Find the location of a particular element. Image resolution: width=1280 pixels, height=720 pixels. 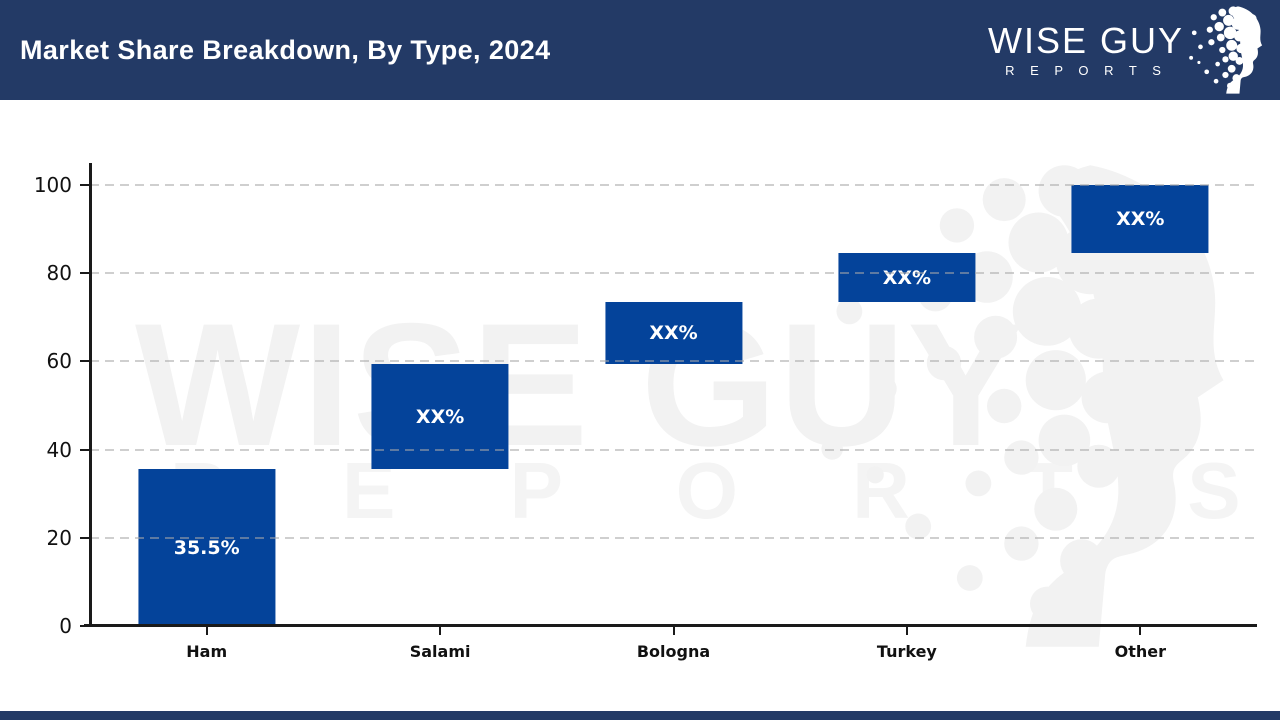

y-tick-label: 0 is located at coordinates (65, 626).